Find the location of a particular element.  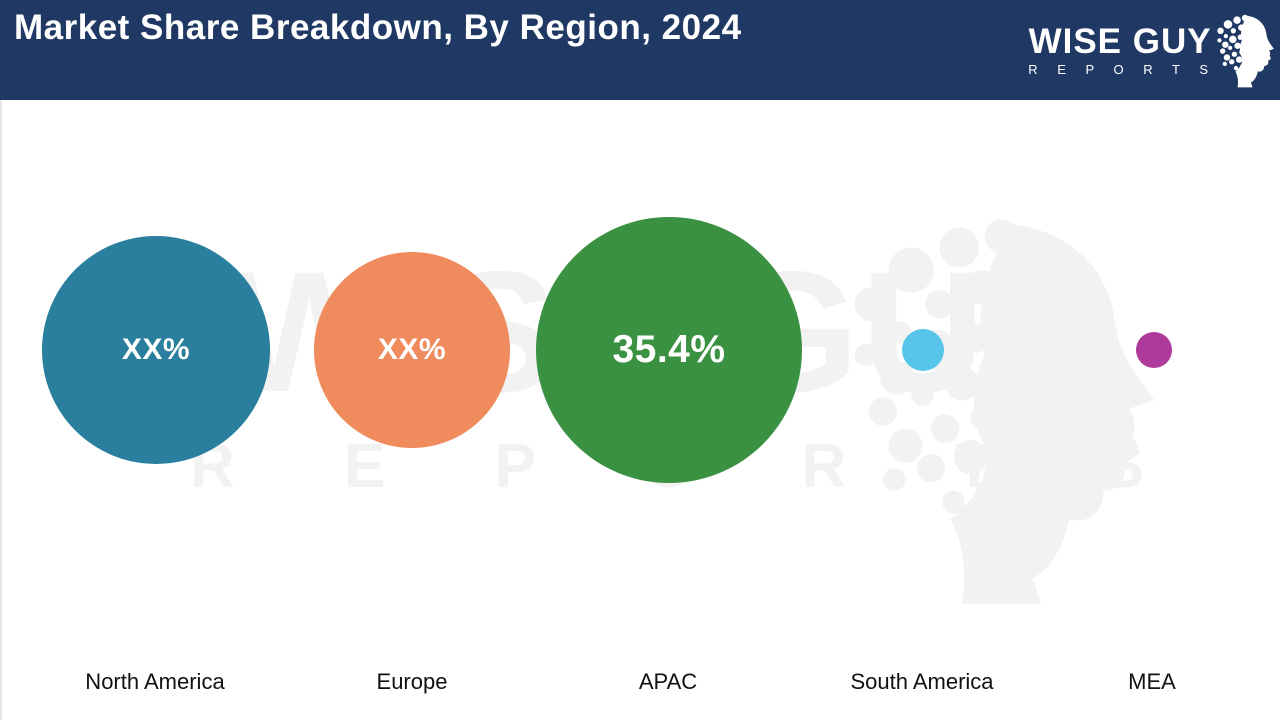

page-title: Market Share Breakdown, By Region, 2024 is located at coordinates (378, 27).